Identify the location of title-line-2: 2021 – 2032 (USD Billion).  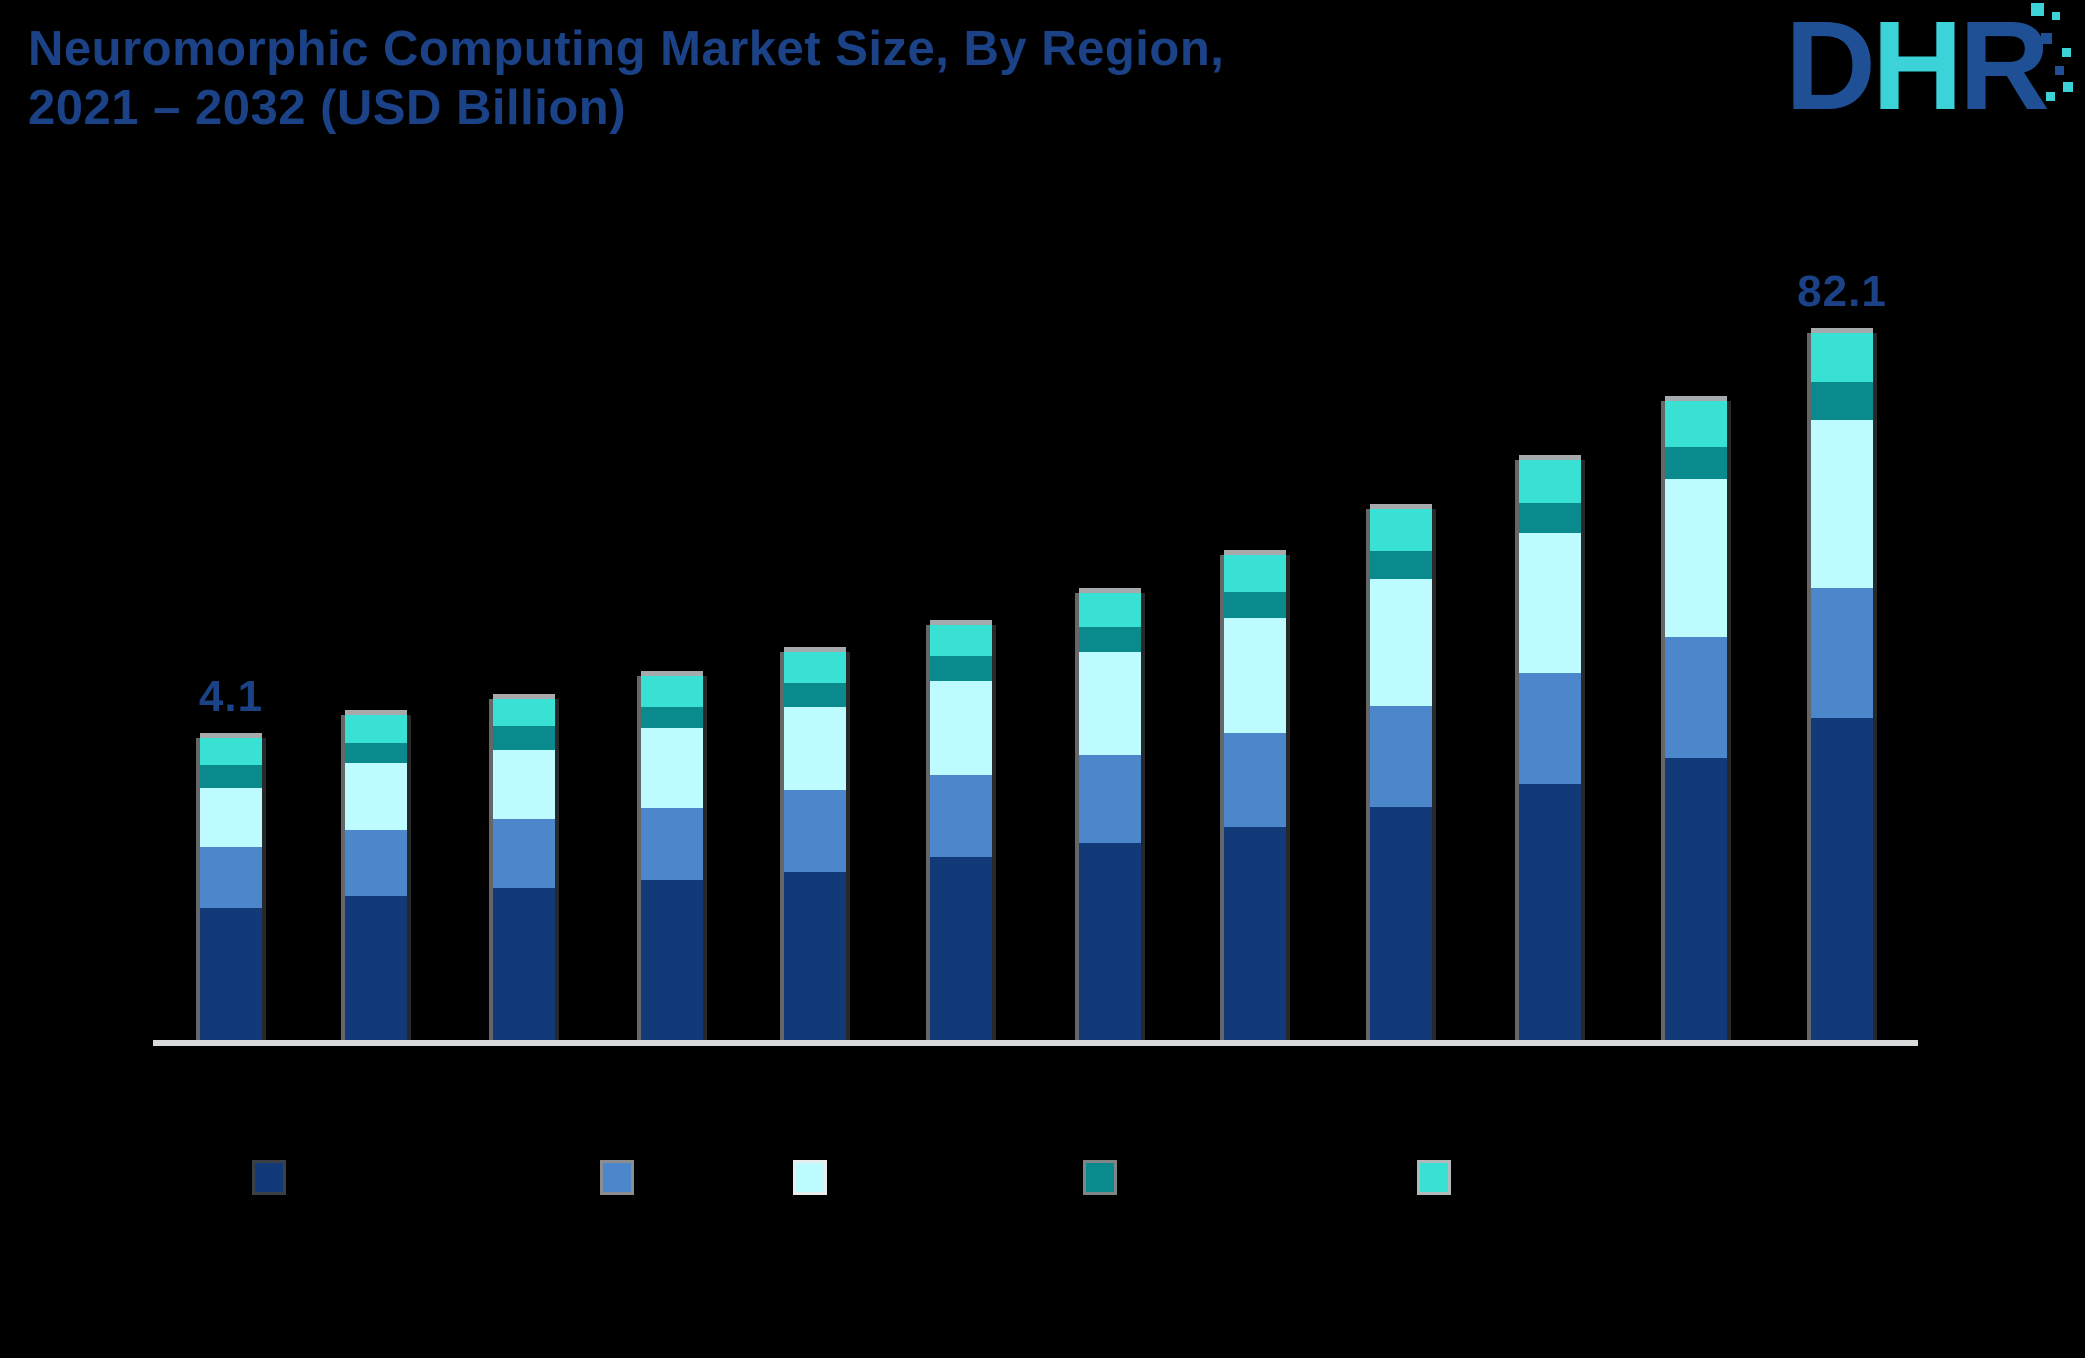
(327, 108).